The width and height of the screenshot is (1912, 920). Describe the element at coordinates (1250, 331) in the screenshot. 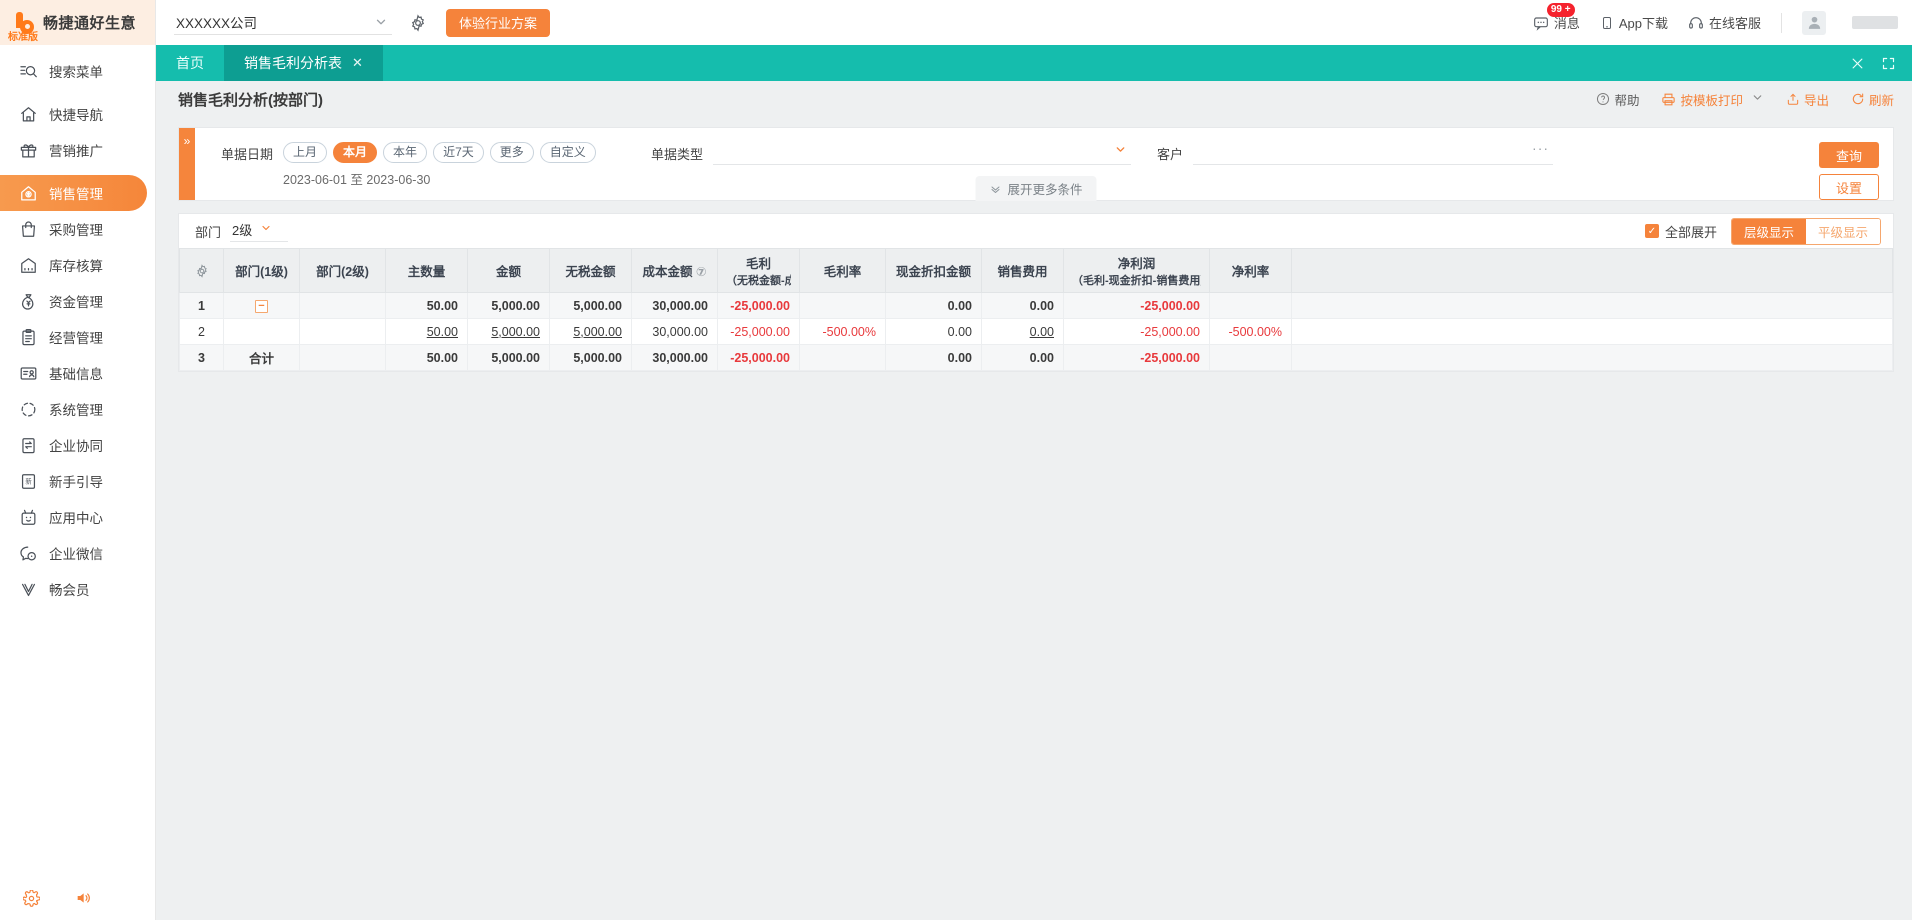

I see `cell-npr: -500.00%` at that location.